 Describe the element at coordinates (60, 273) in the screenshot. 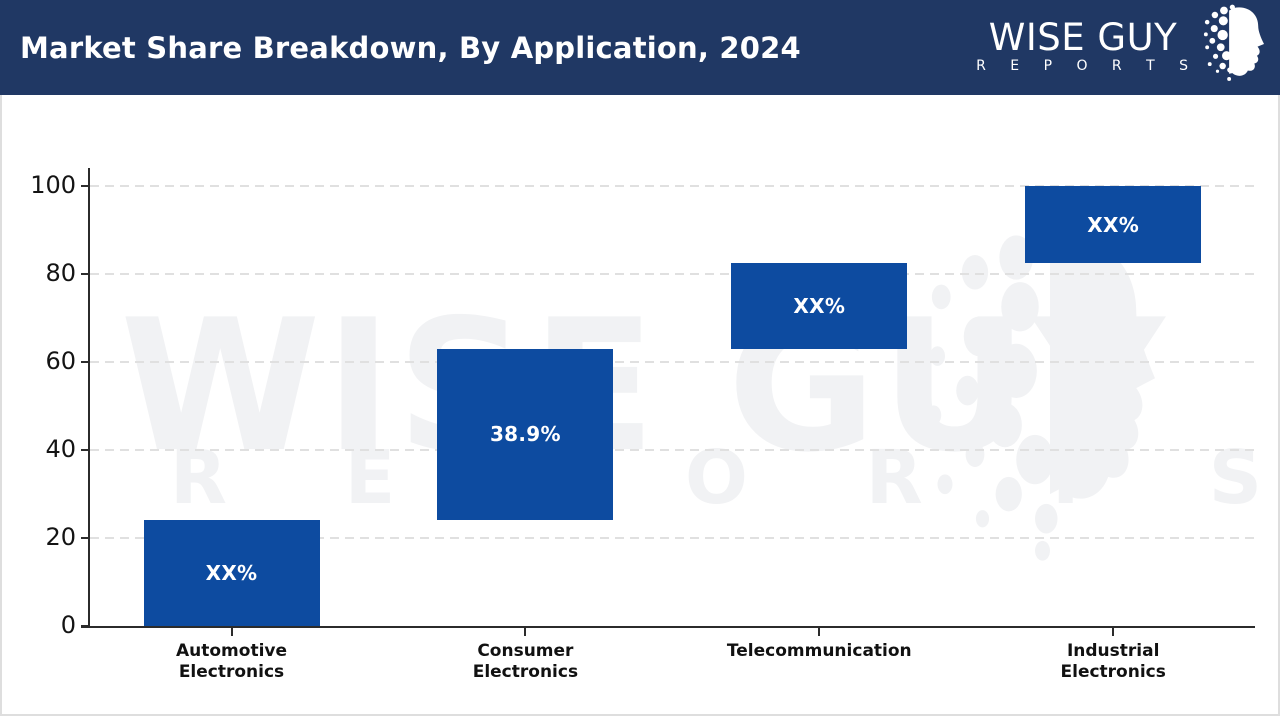

I see `y-tick-label: 80` at that location.